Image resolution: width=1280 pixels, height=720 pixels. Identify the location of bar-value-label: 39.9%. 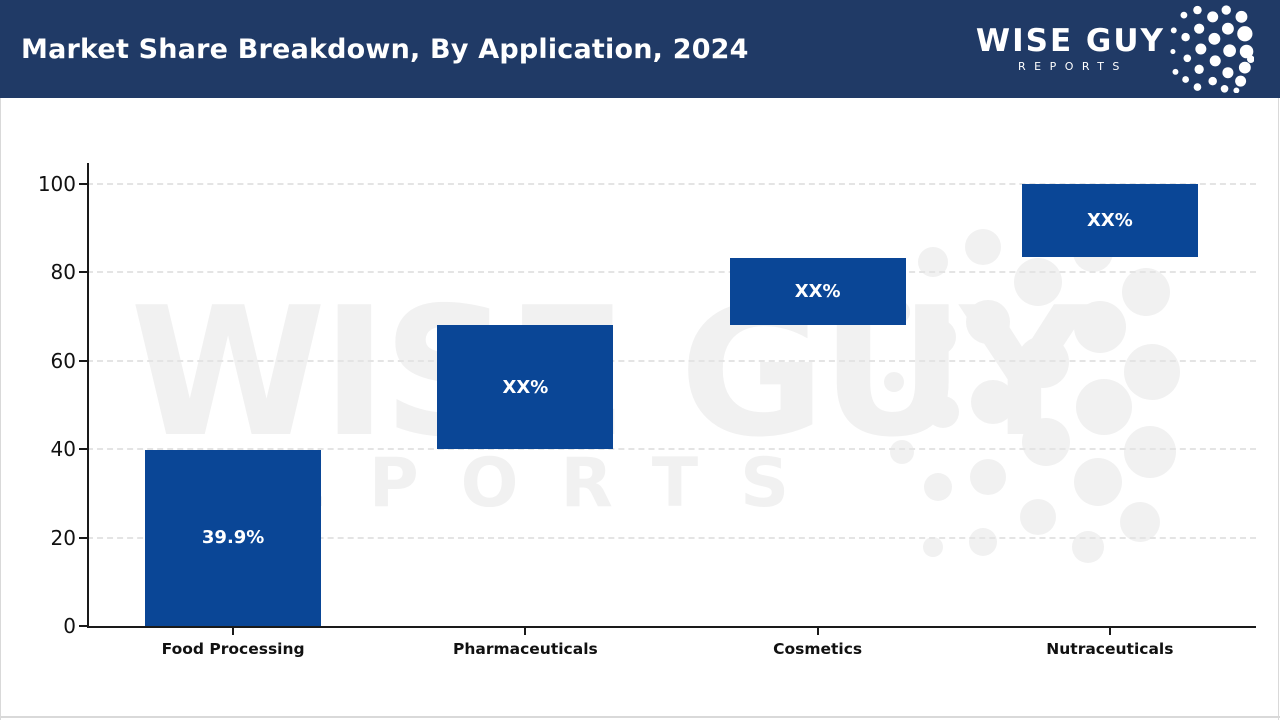
(233, 538).